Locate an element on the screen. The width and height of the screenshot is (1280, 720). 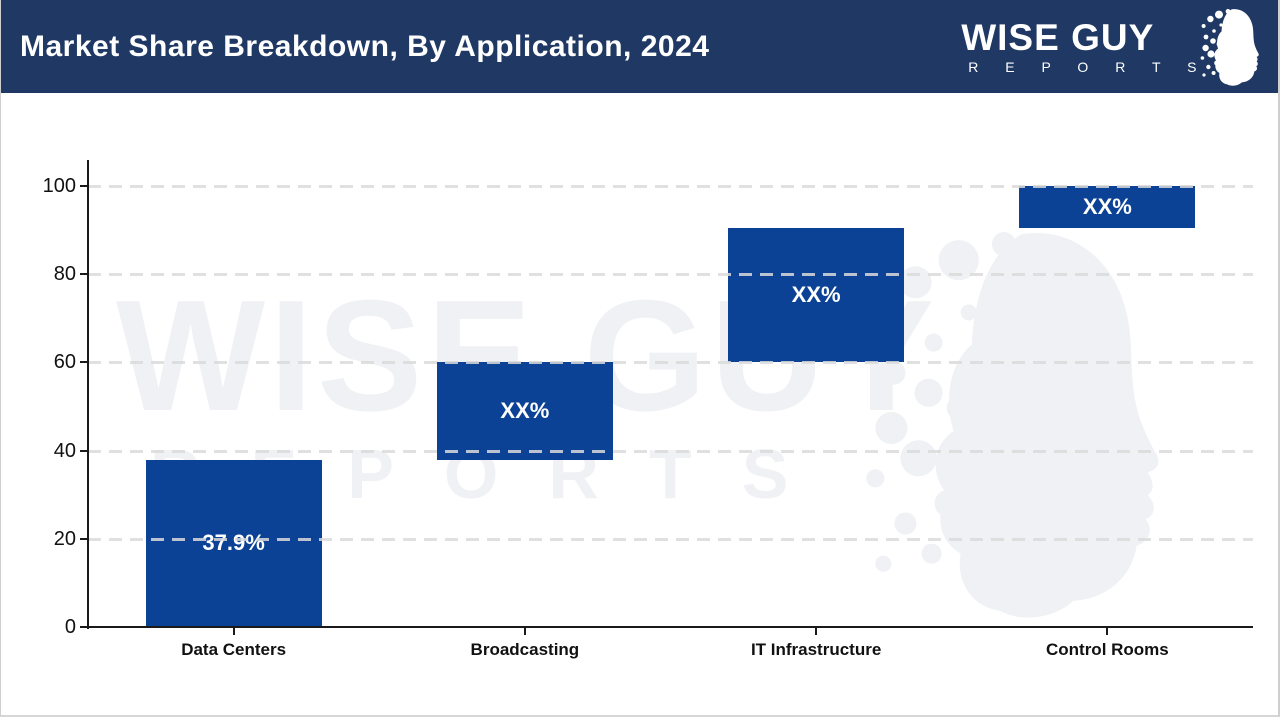
y-tick-label-80: 80 is located at coordinates (64, 274).